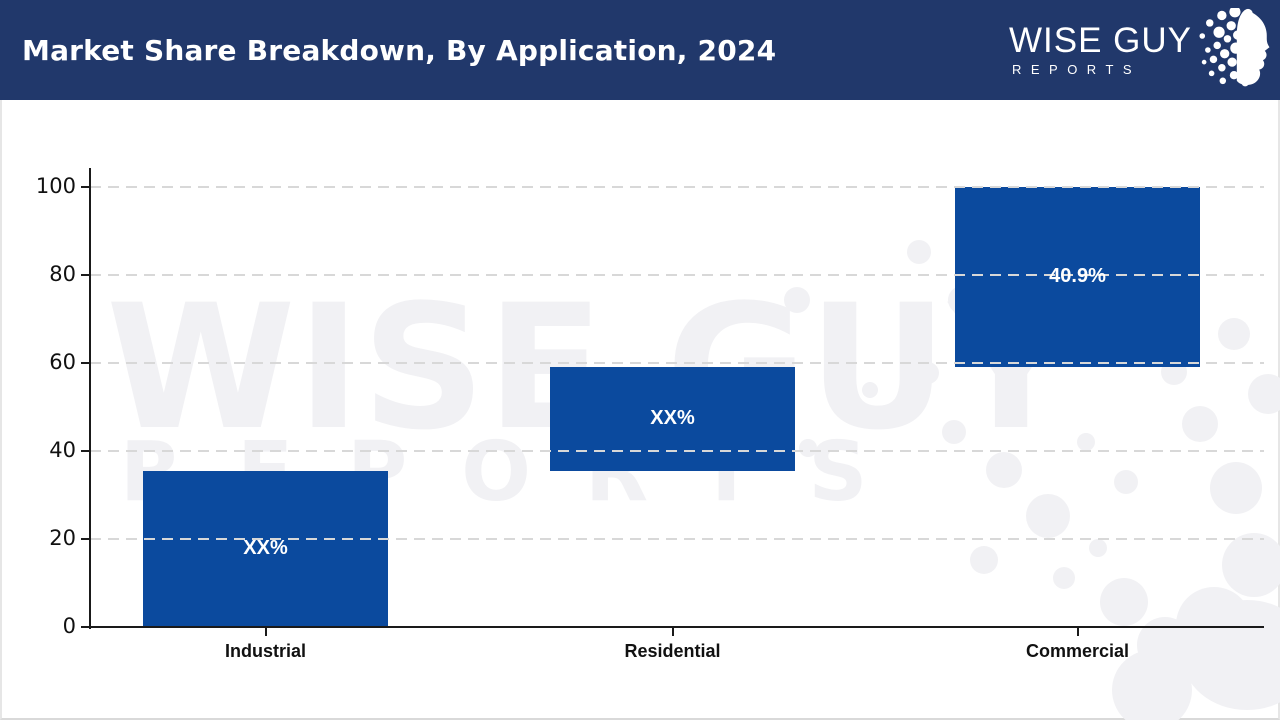 This screenshot has width=1280, height=720. I want to click on x-tick-industrial, so click(265, 632).